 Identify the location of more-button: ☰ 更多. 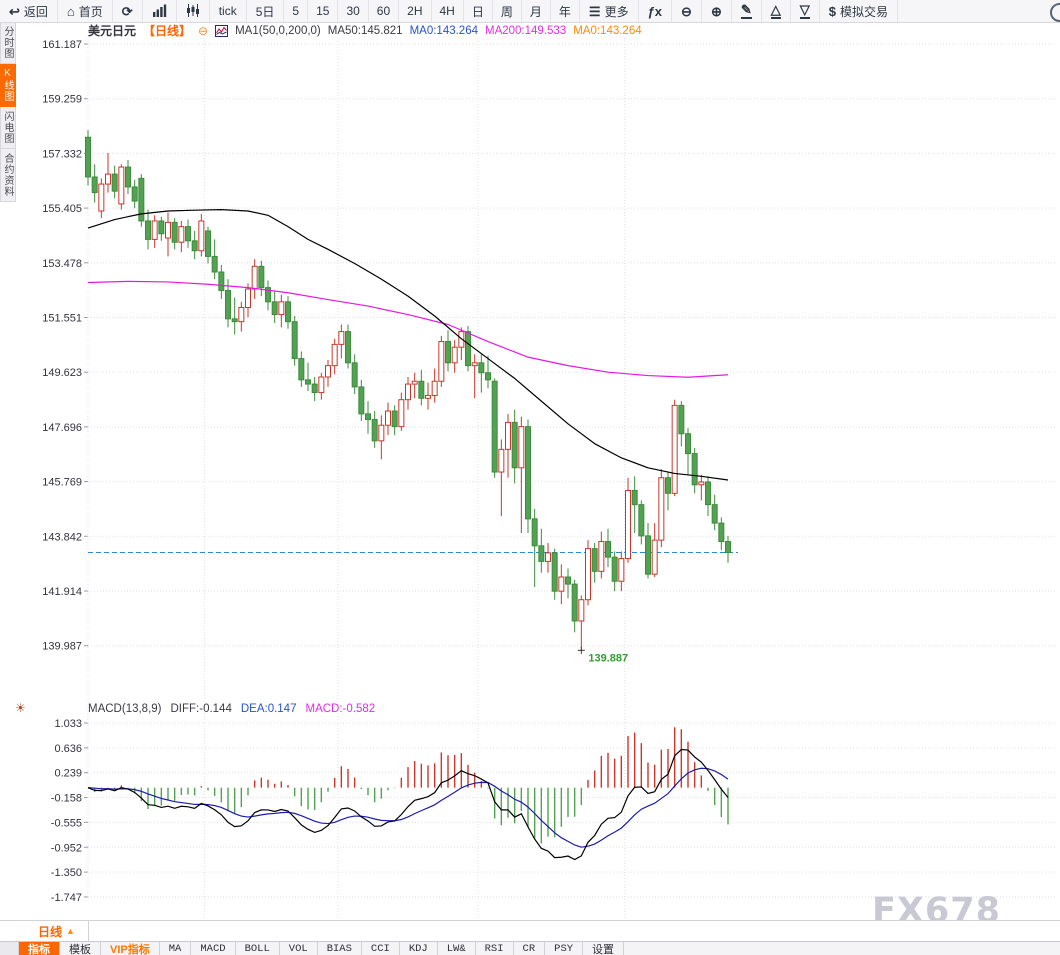
(609, 11).